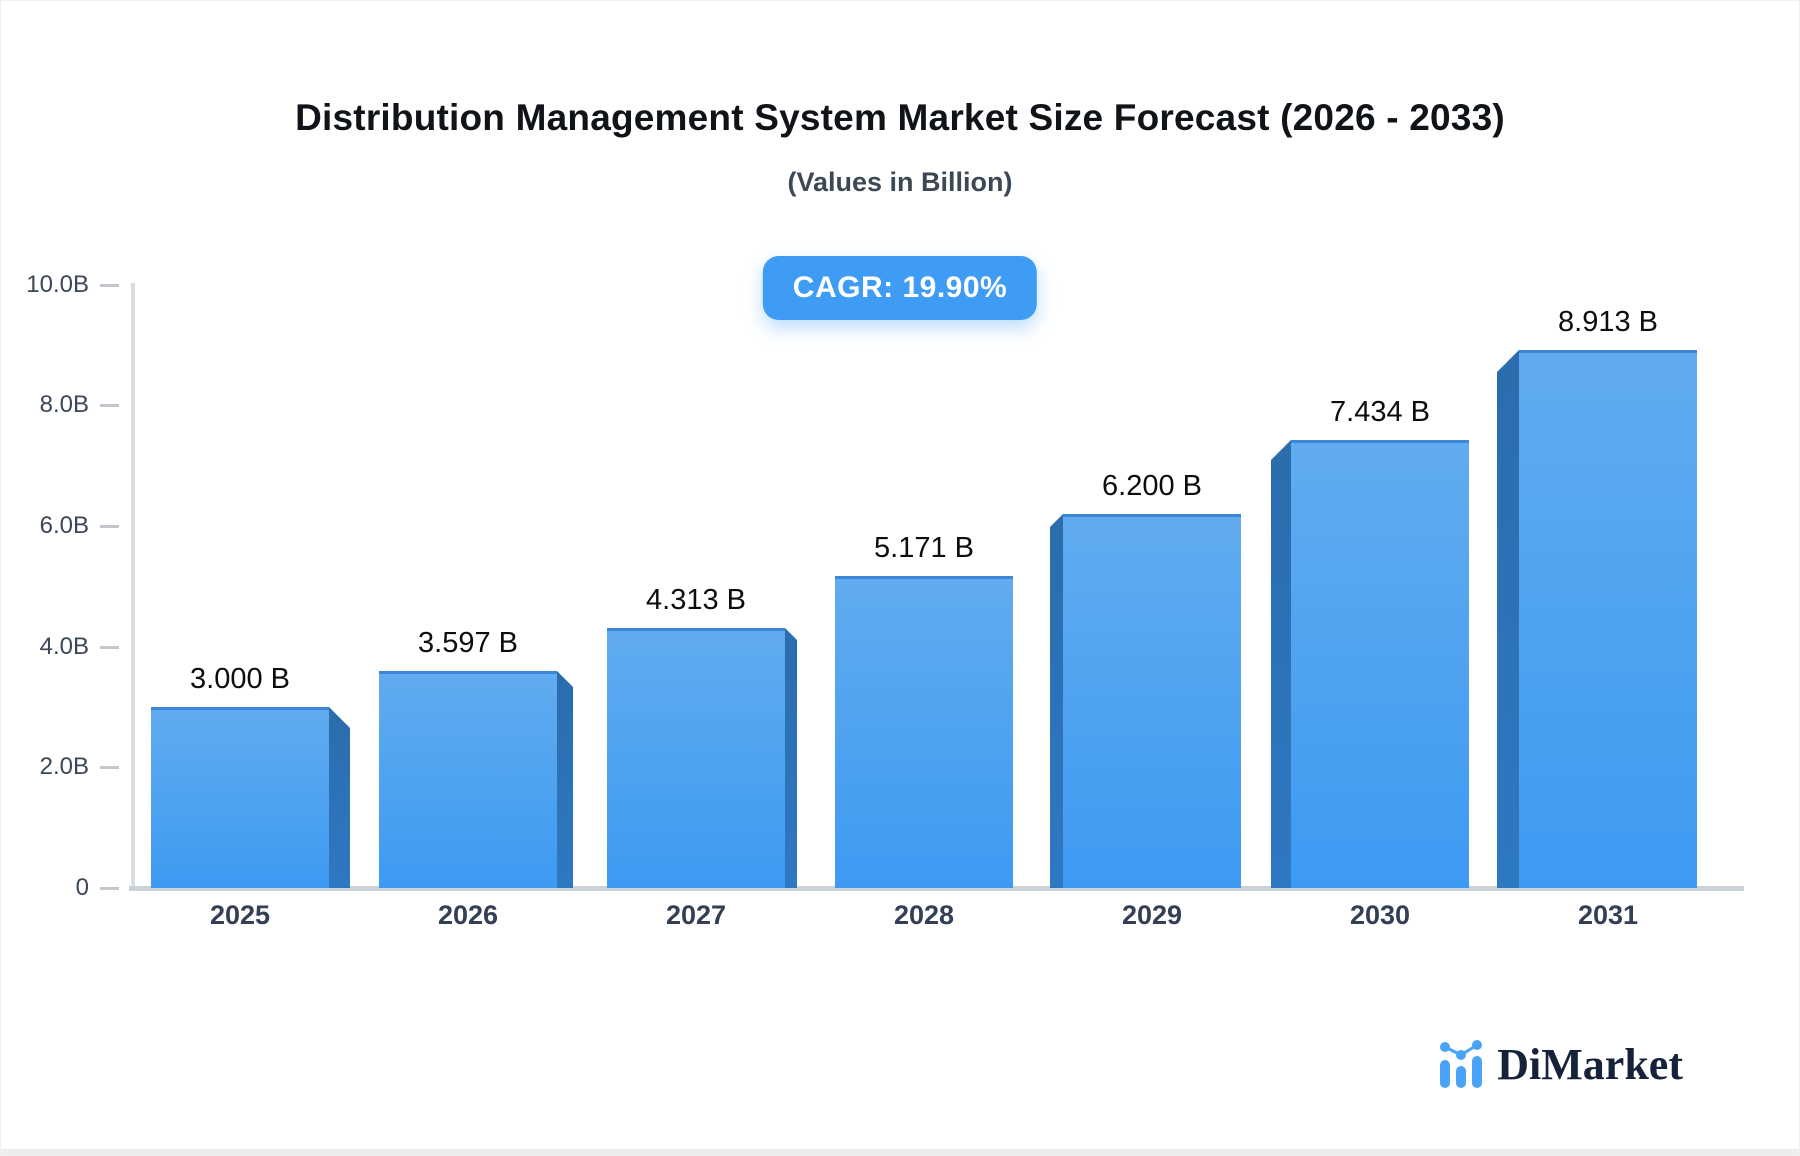 This screenshot has height=1156, width=1800. Describe the element at coordinates (924, 548) in the screenshot. I see `bar-value-label-2028: 5.171 B` at that location.